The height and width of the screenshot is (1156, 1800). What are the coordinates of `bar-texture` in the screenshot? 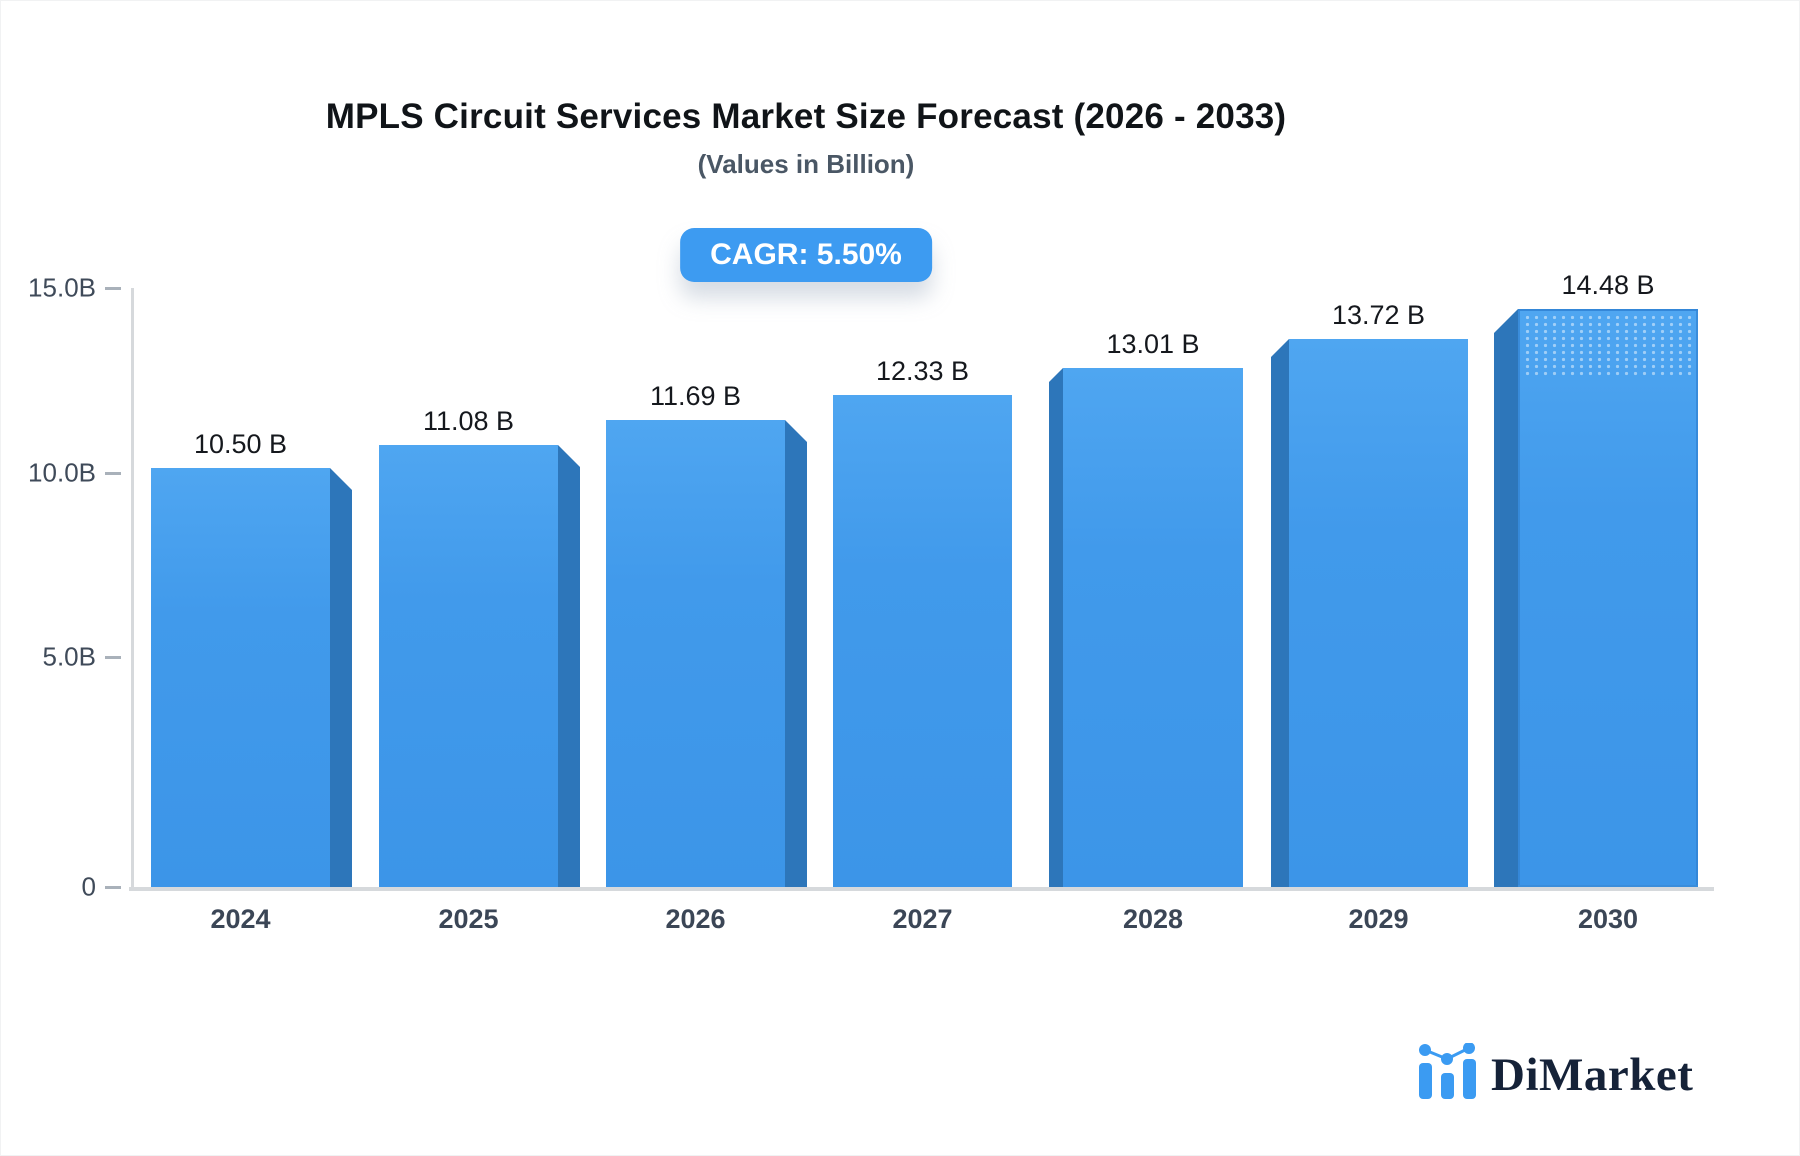 It's located at (1608, 346).